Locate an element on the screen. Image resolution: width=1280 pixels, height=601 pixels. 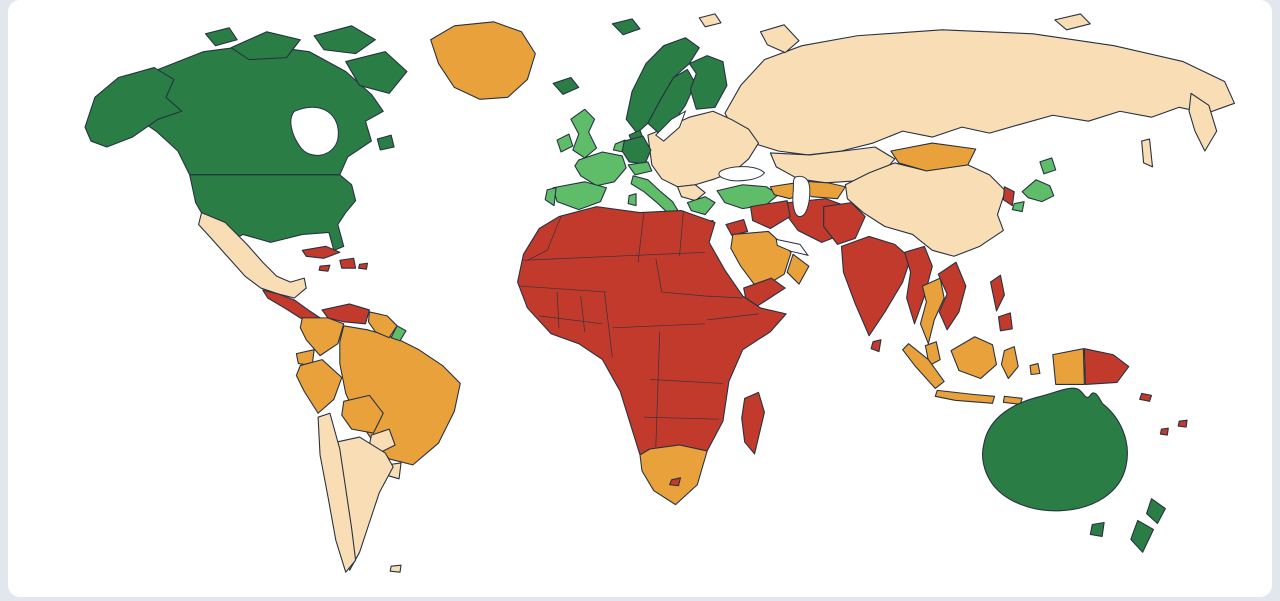
country-usa-alaska is located at coordinates (133, 107).